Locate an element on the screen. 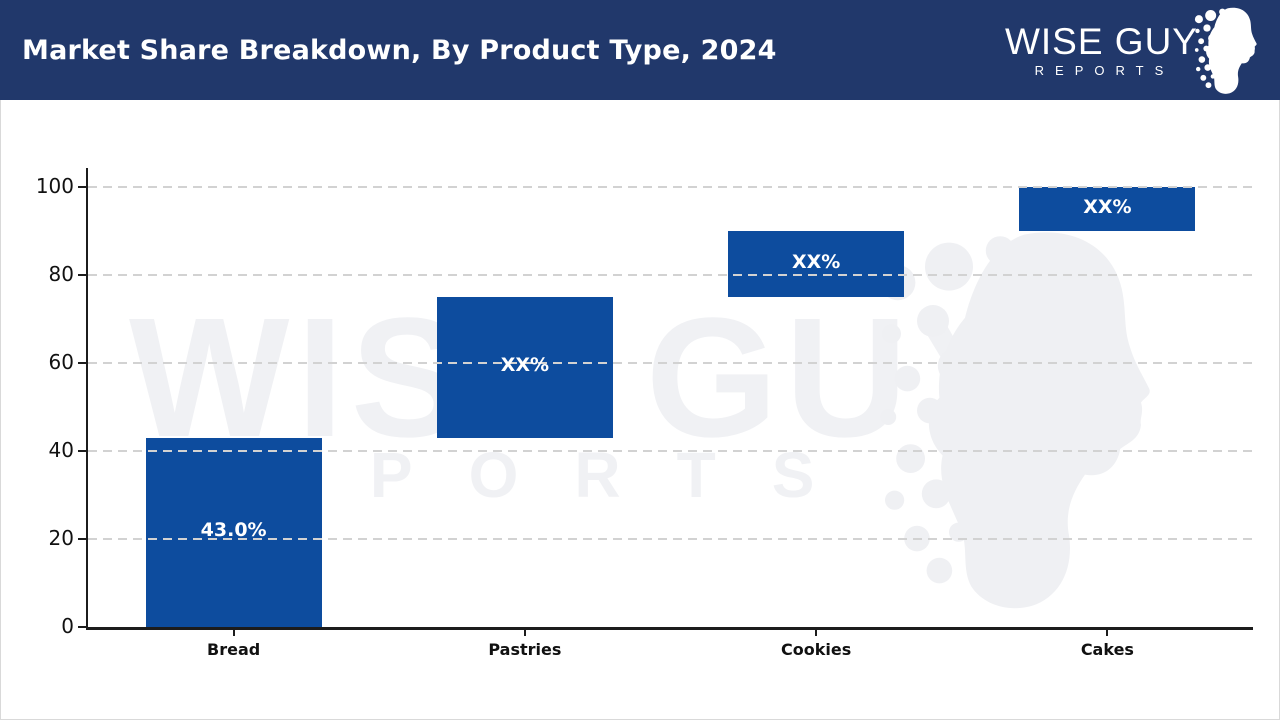  watermark-face-icon is located at coordinates (1029, 417).